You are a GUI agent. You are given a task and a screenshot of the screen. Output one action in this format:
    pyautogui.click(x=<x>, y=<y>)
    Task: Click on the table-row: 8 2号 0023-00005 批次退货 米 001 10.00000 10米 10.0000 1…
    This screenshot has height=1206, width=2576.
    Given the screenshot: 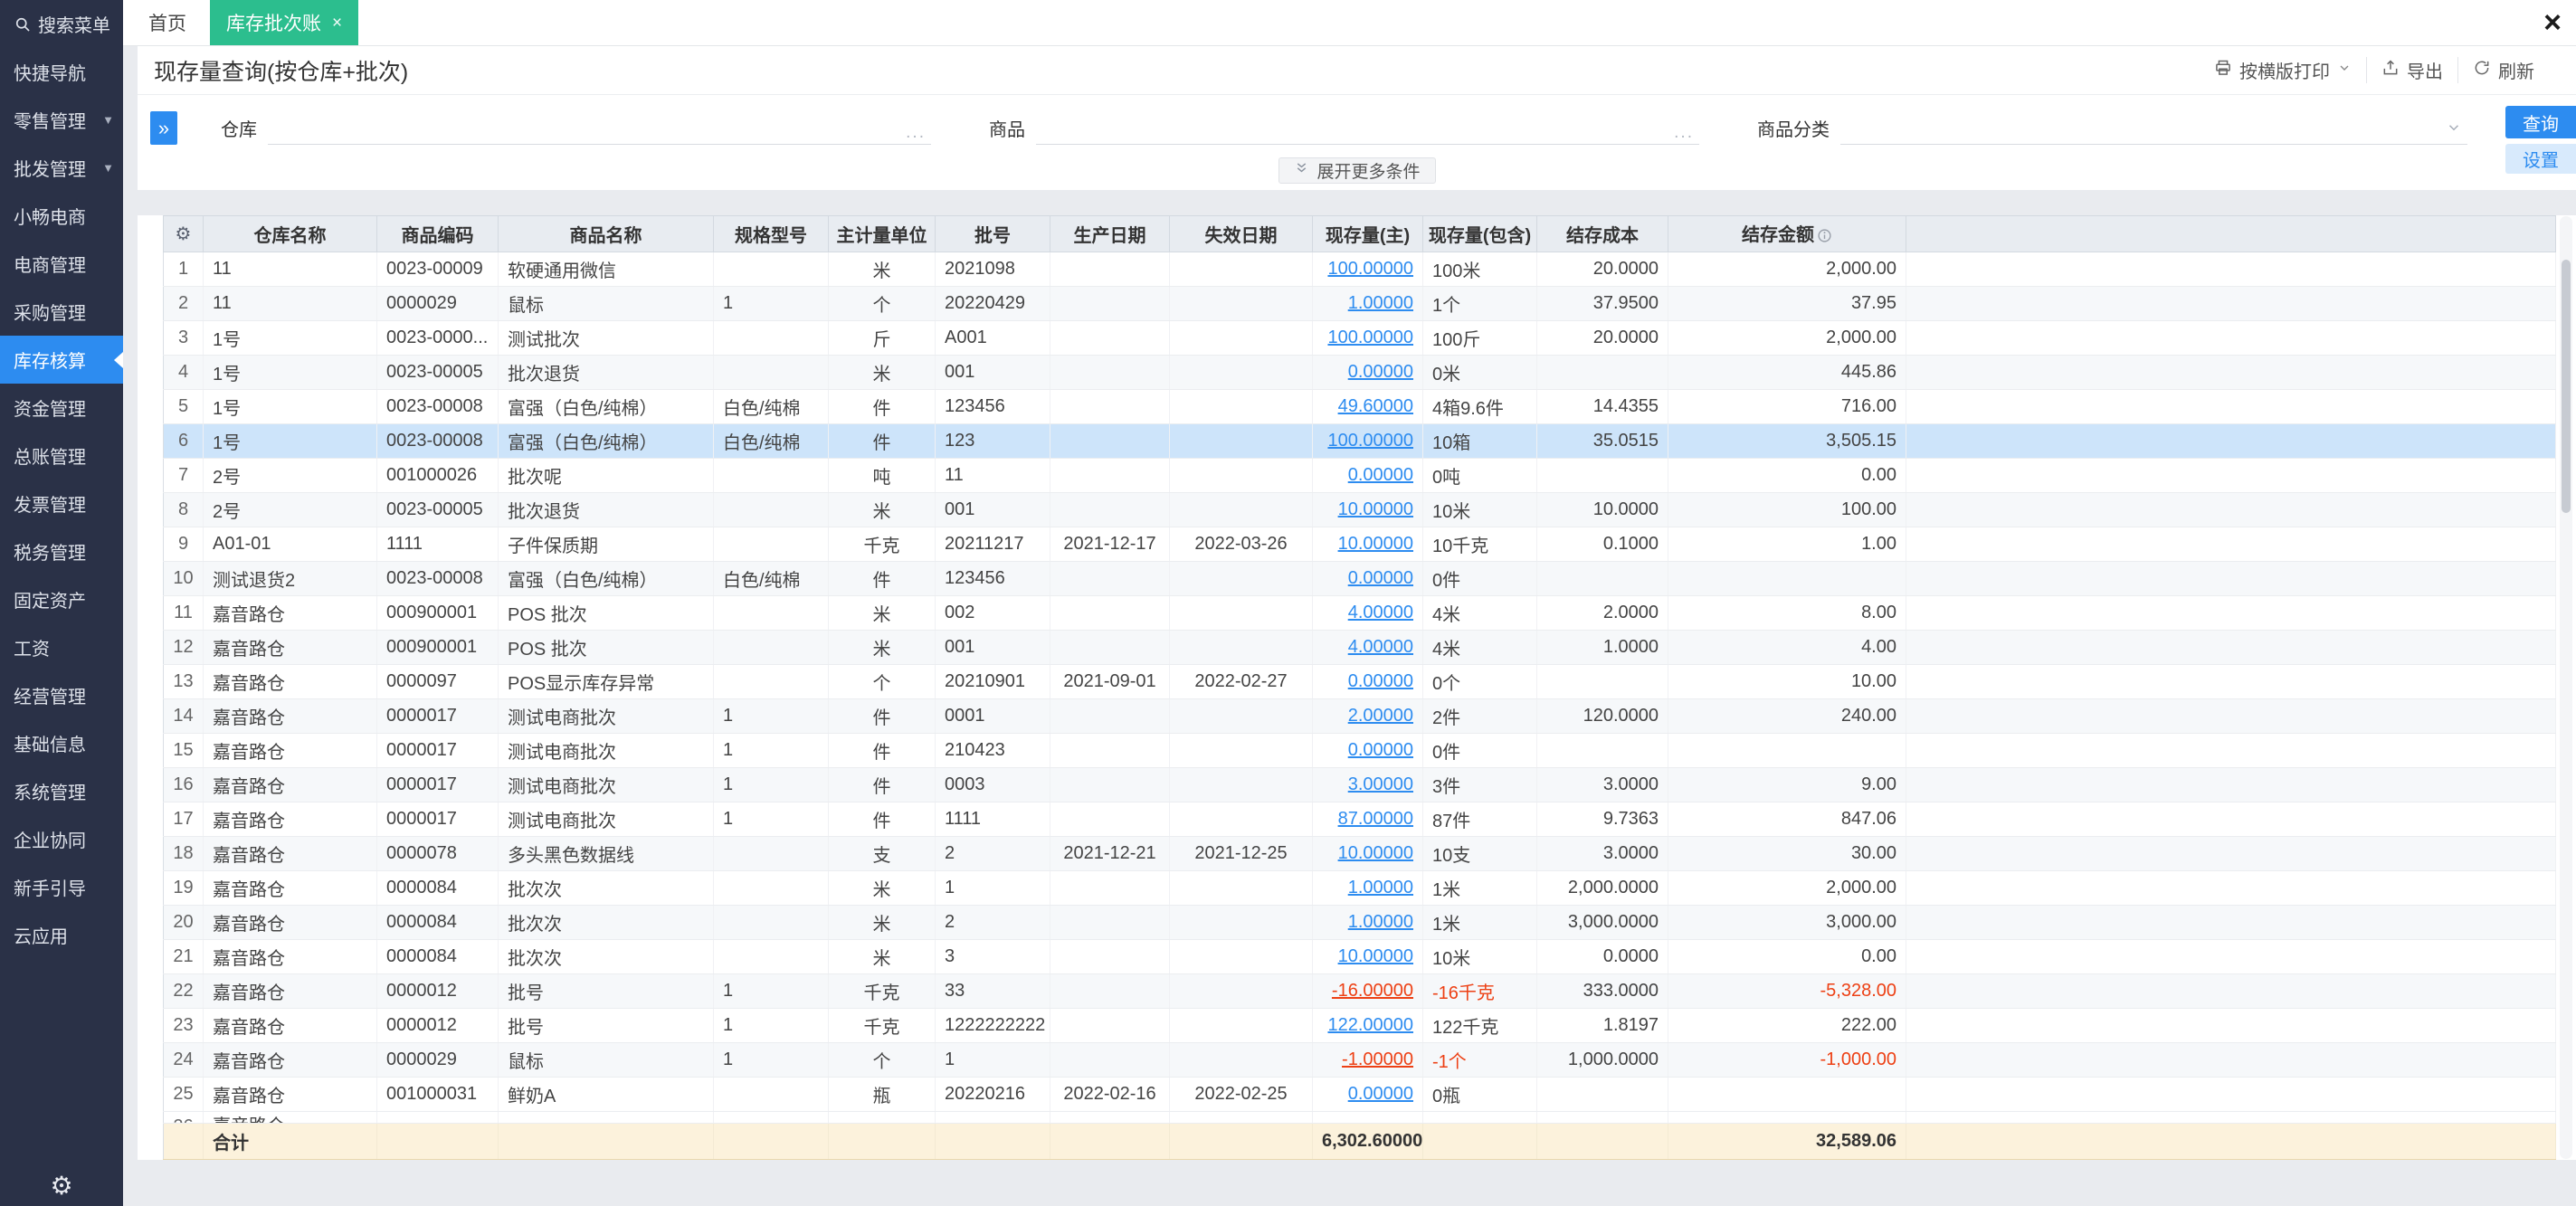 What is the action you would take?
    pyautogui.click(x=1359, y=510)
    